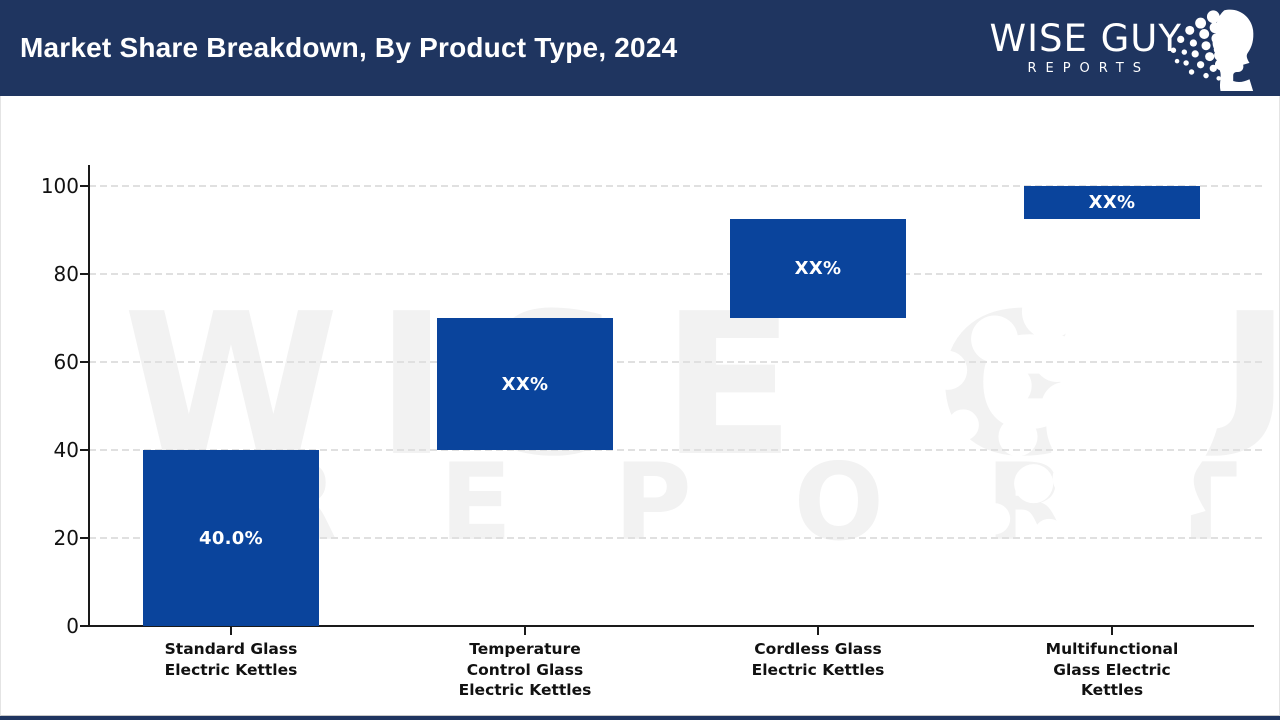  What do you see at coordinates (72, 626) in the screenshot?
I see `y-tick-label-0: 0` at bounding box center [72, 626].